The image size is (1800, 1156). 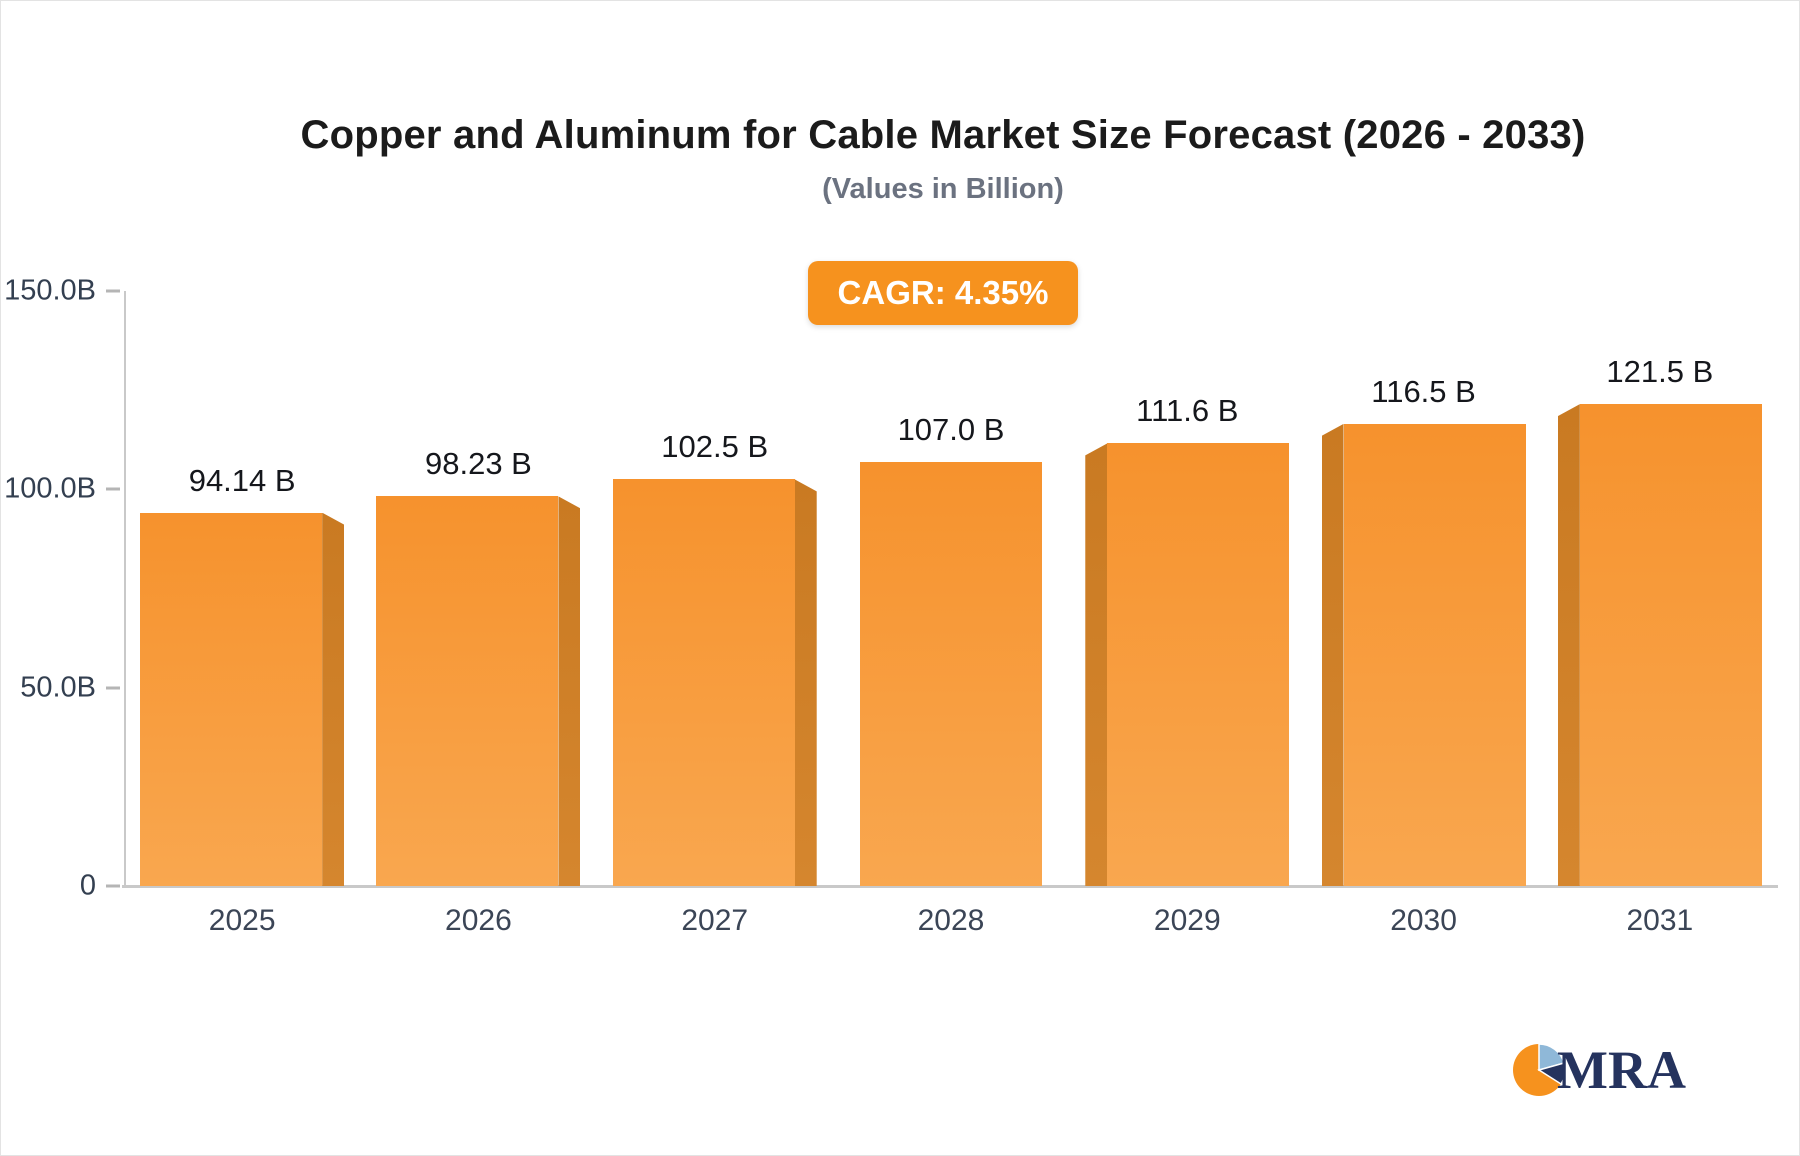 What do you see at coordinates (1660, 372) in the screenshot?
I see `bar-value-label: 121.5 B` at bounding box center [1660, 372].